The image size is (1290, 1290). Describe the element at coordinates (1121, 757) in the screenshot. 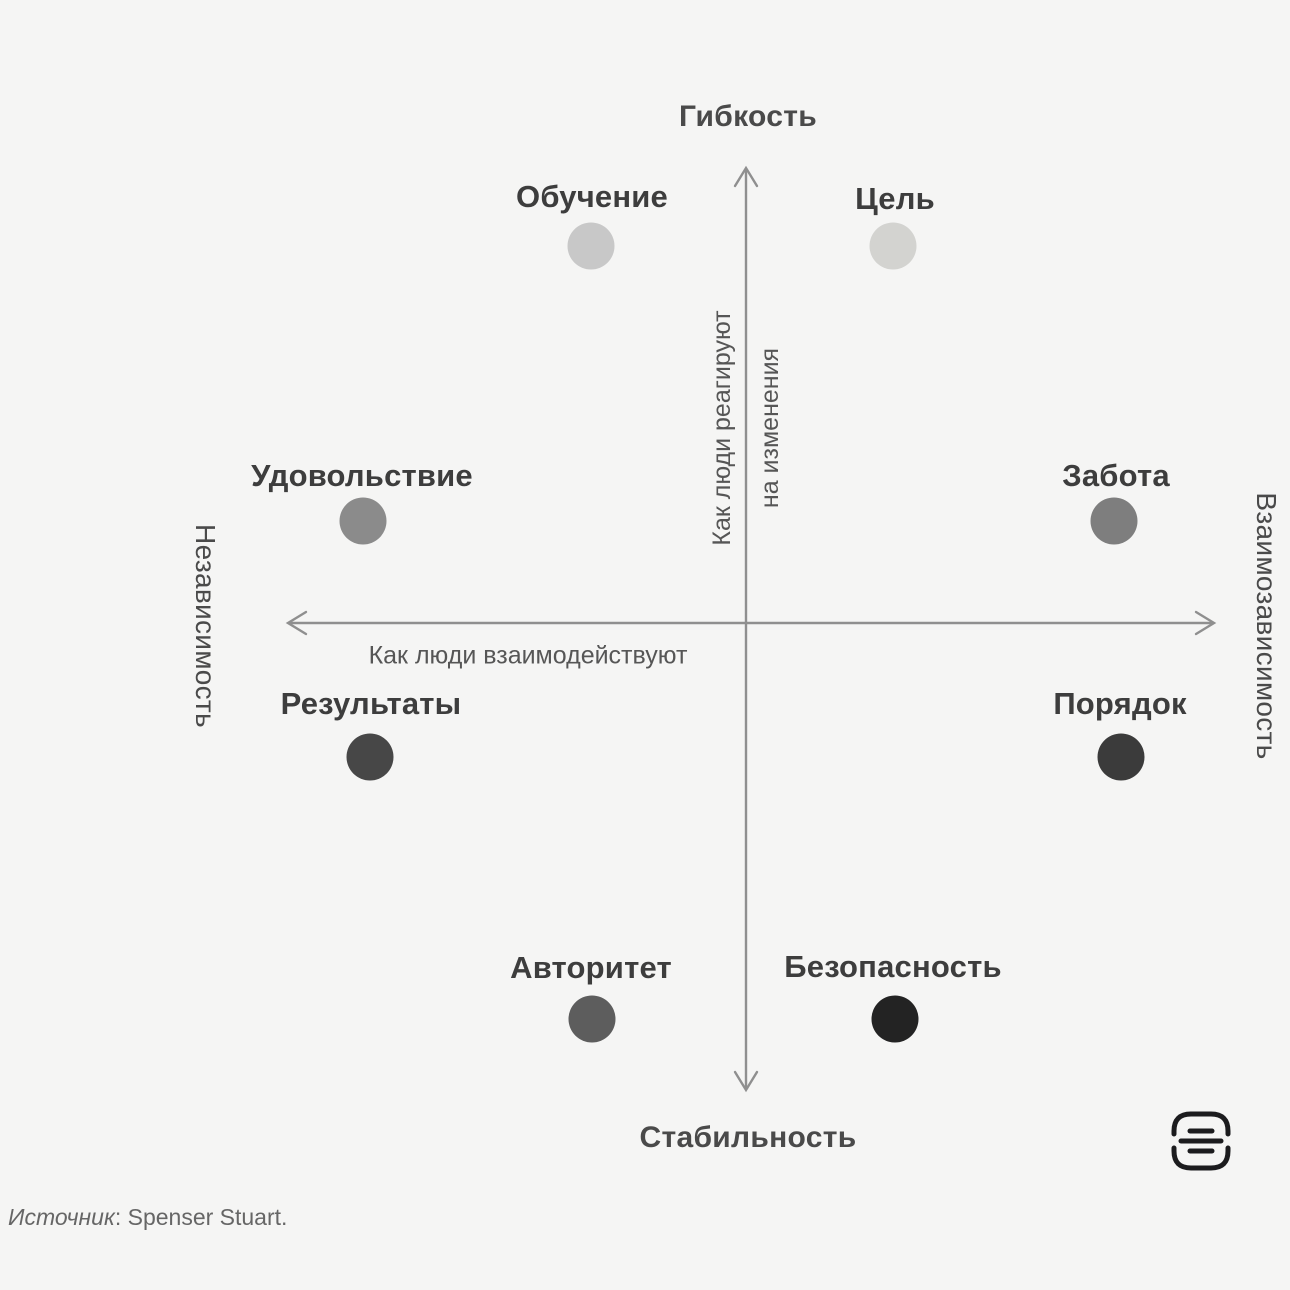

I see `point-dot-order` at that location.